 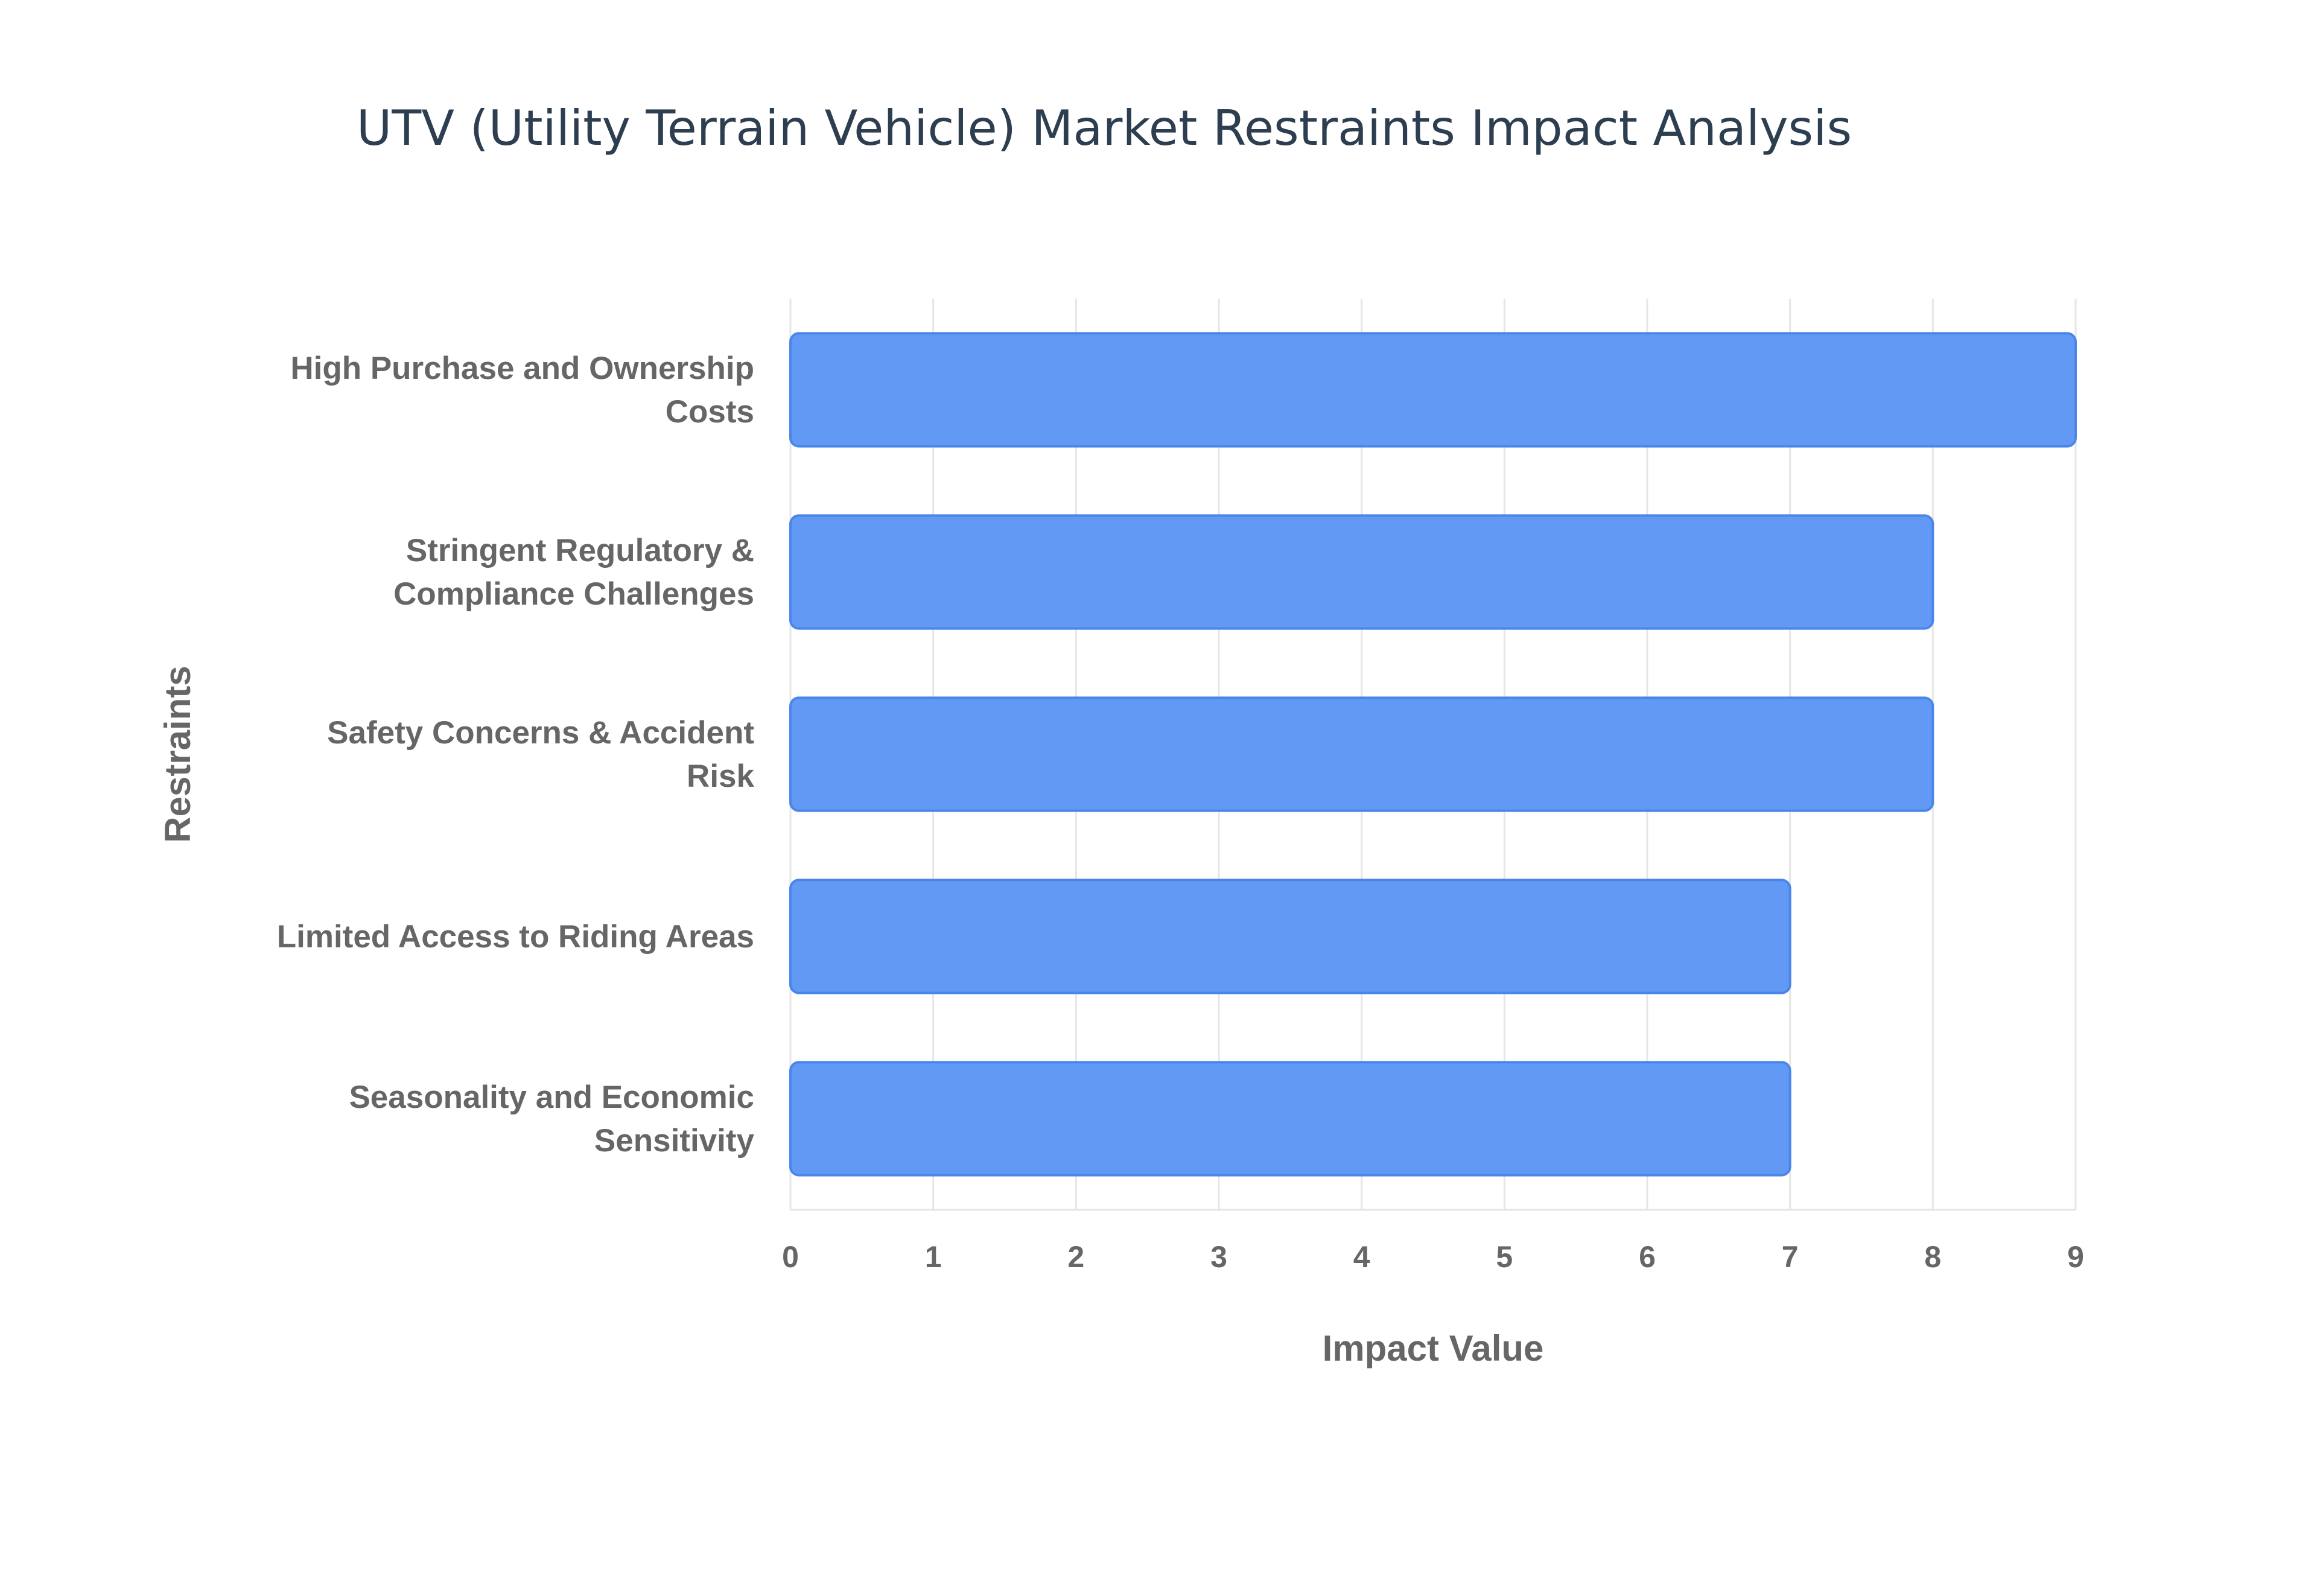 What do you see at coordinates (790, 1257) in the screenshot?
I see `x-tick-label: 0` at bounding box center [790, 1257].